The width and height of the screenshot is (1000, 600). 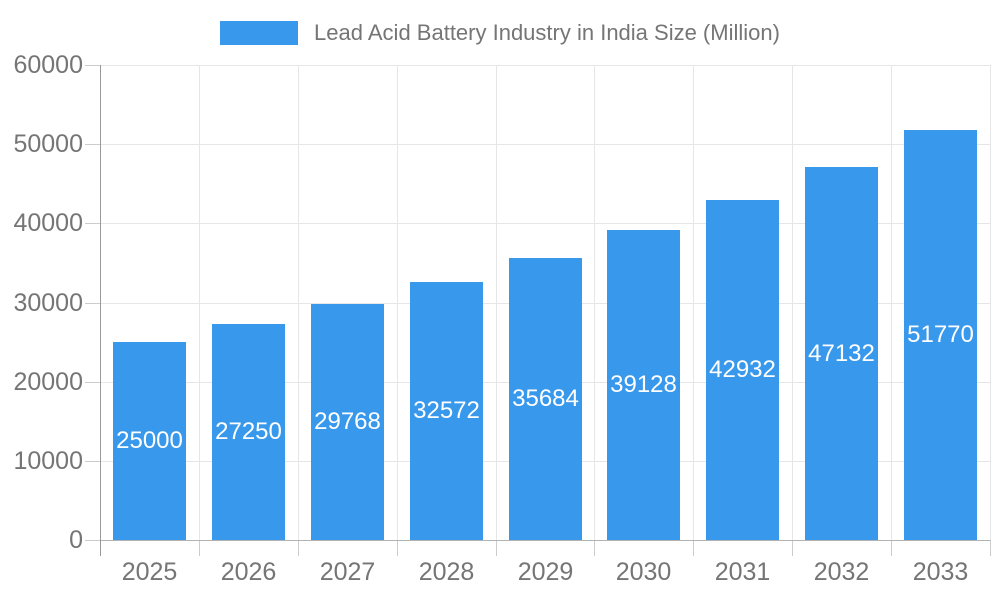 I want to click on bar: 39128, so click(x=643, y=385).